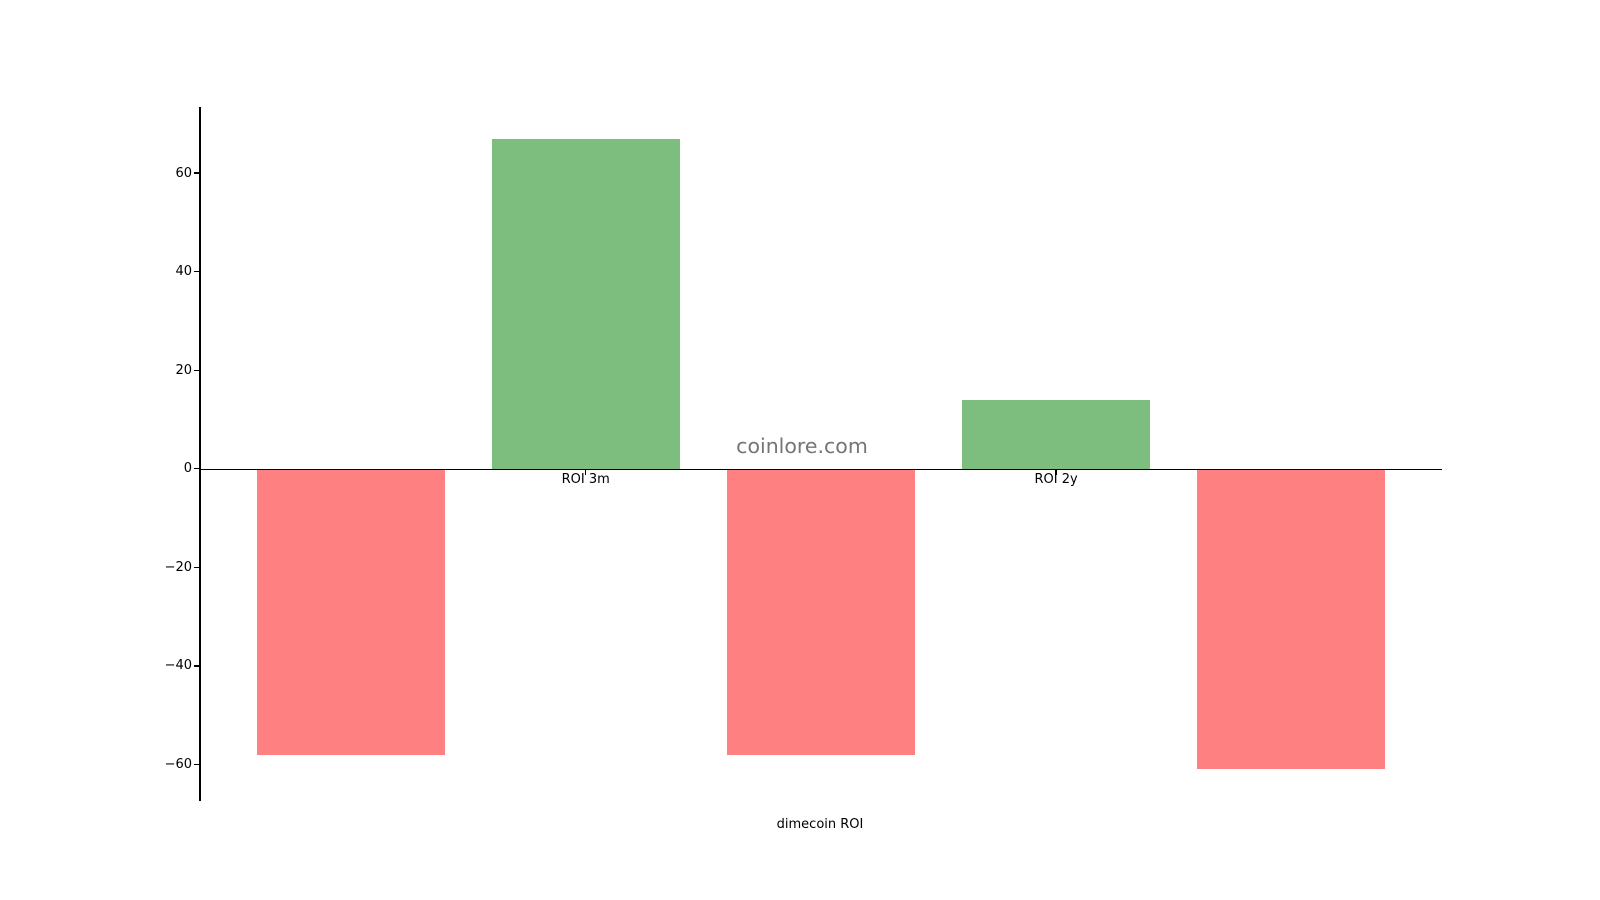 The height and width of the screenshot is (900, 1600). I want to click on y-tick-label: −60, so click(178, 765).